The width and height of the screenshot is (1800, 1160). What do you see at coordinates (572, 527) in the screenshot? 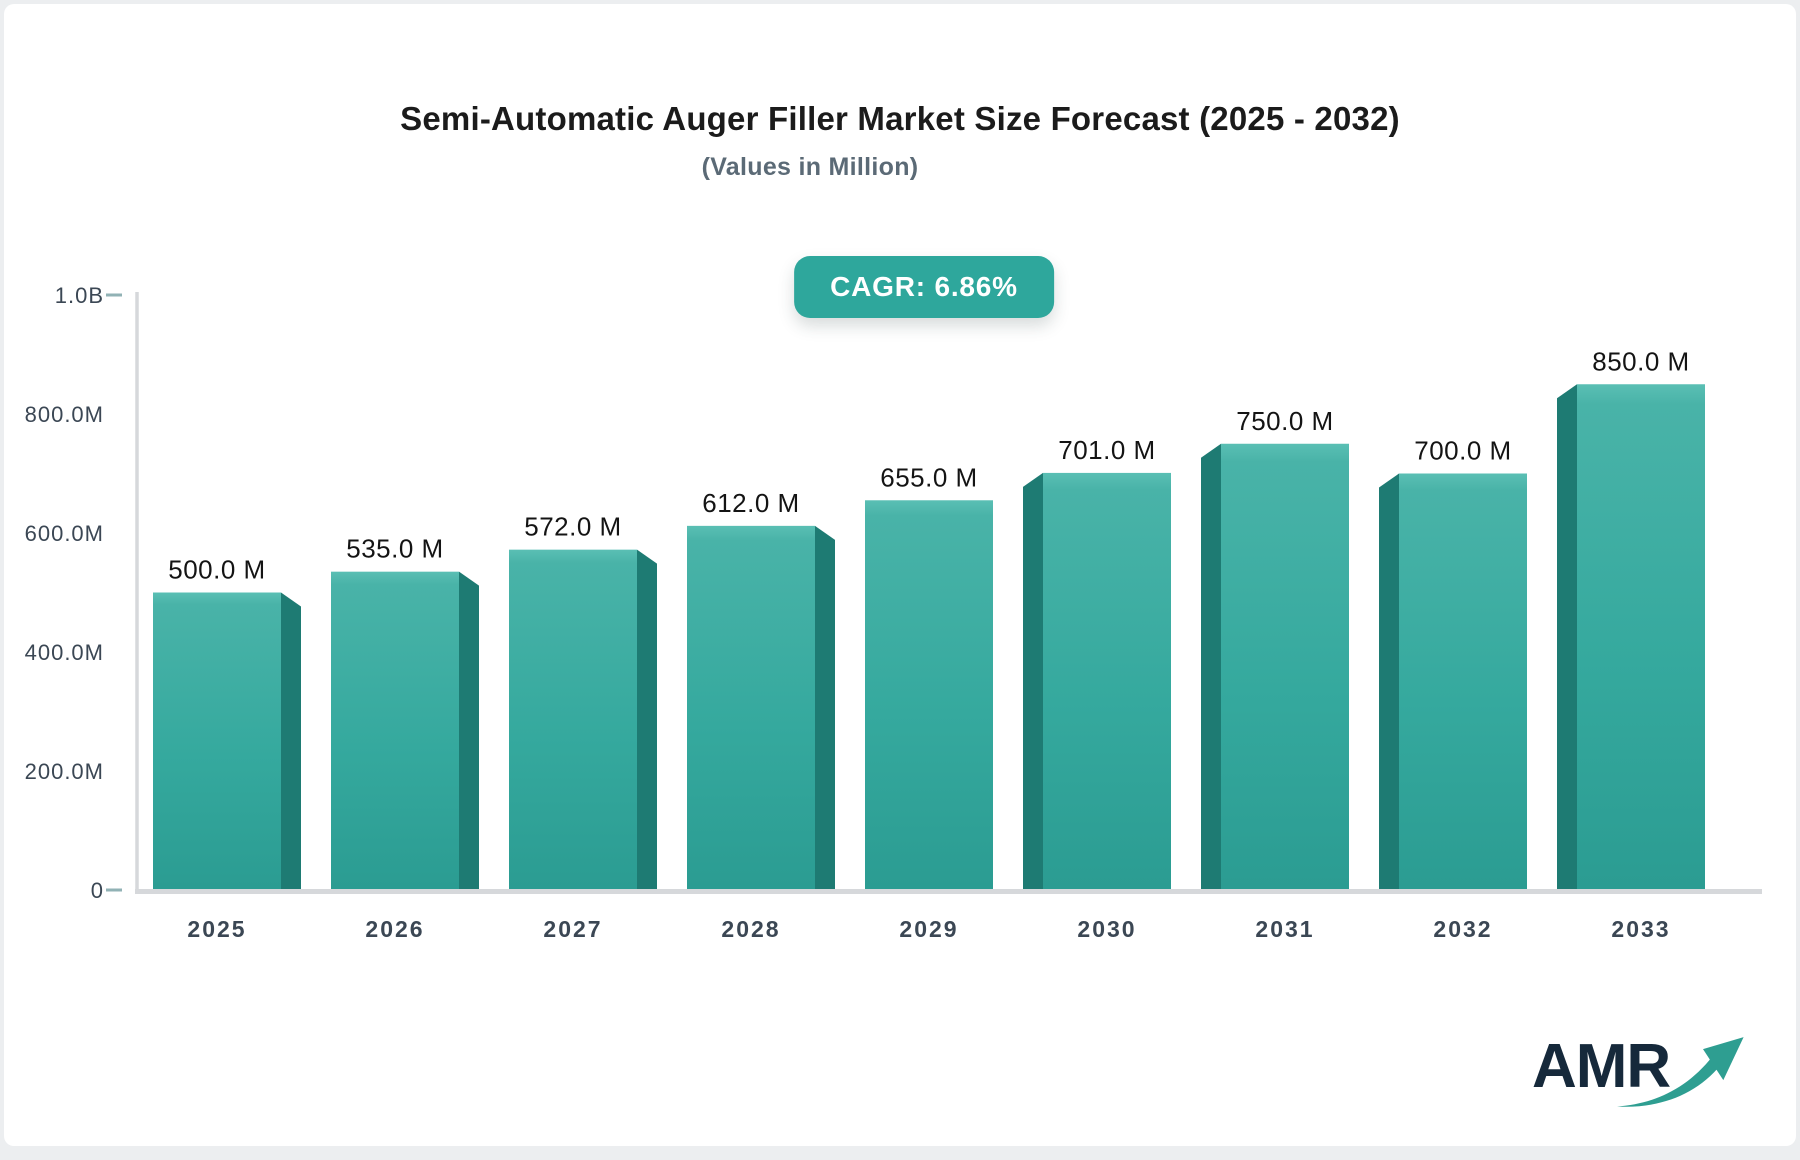
I see `bar-value-label-2027: 572.0 M` at bounding box center [572, 527].